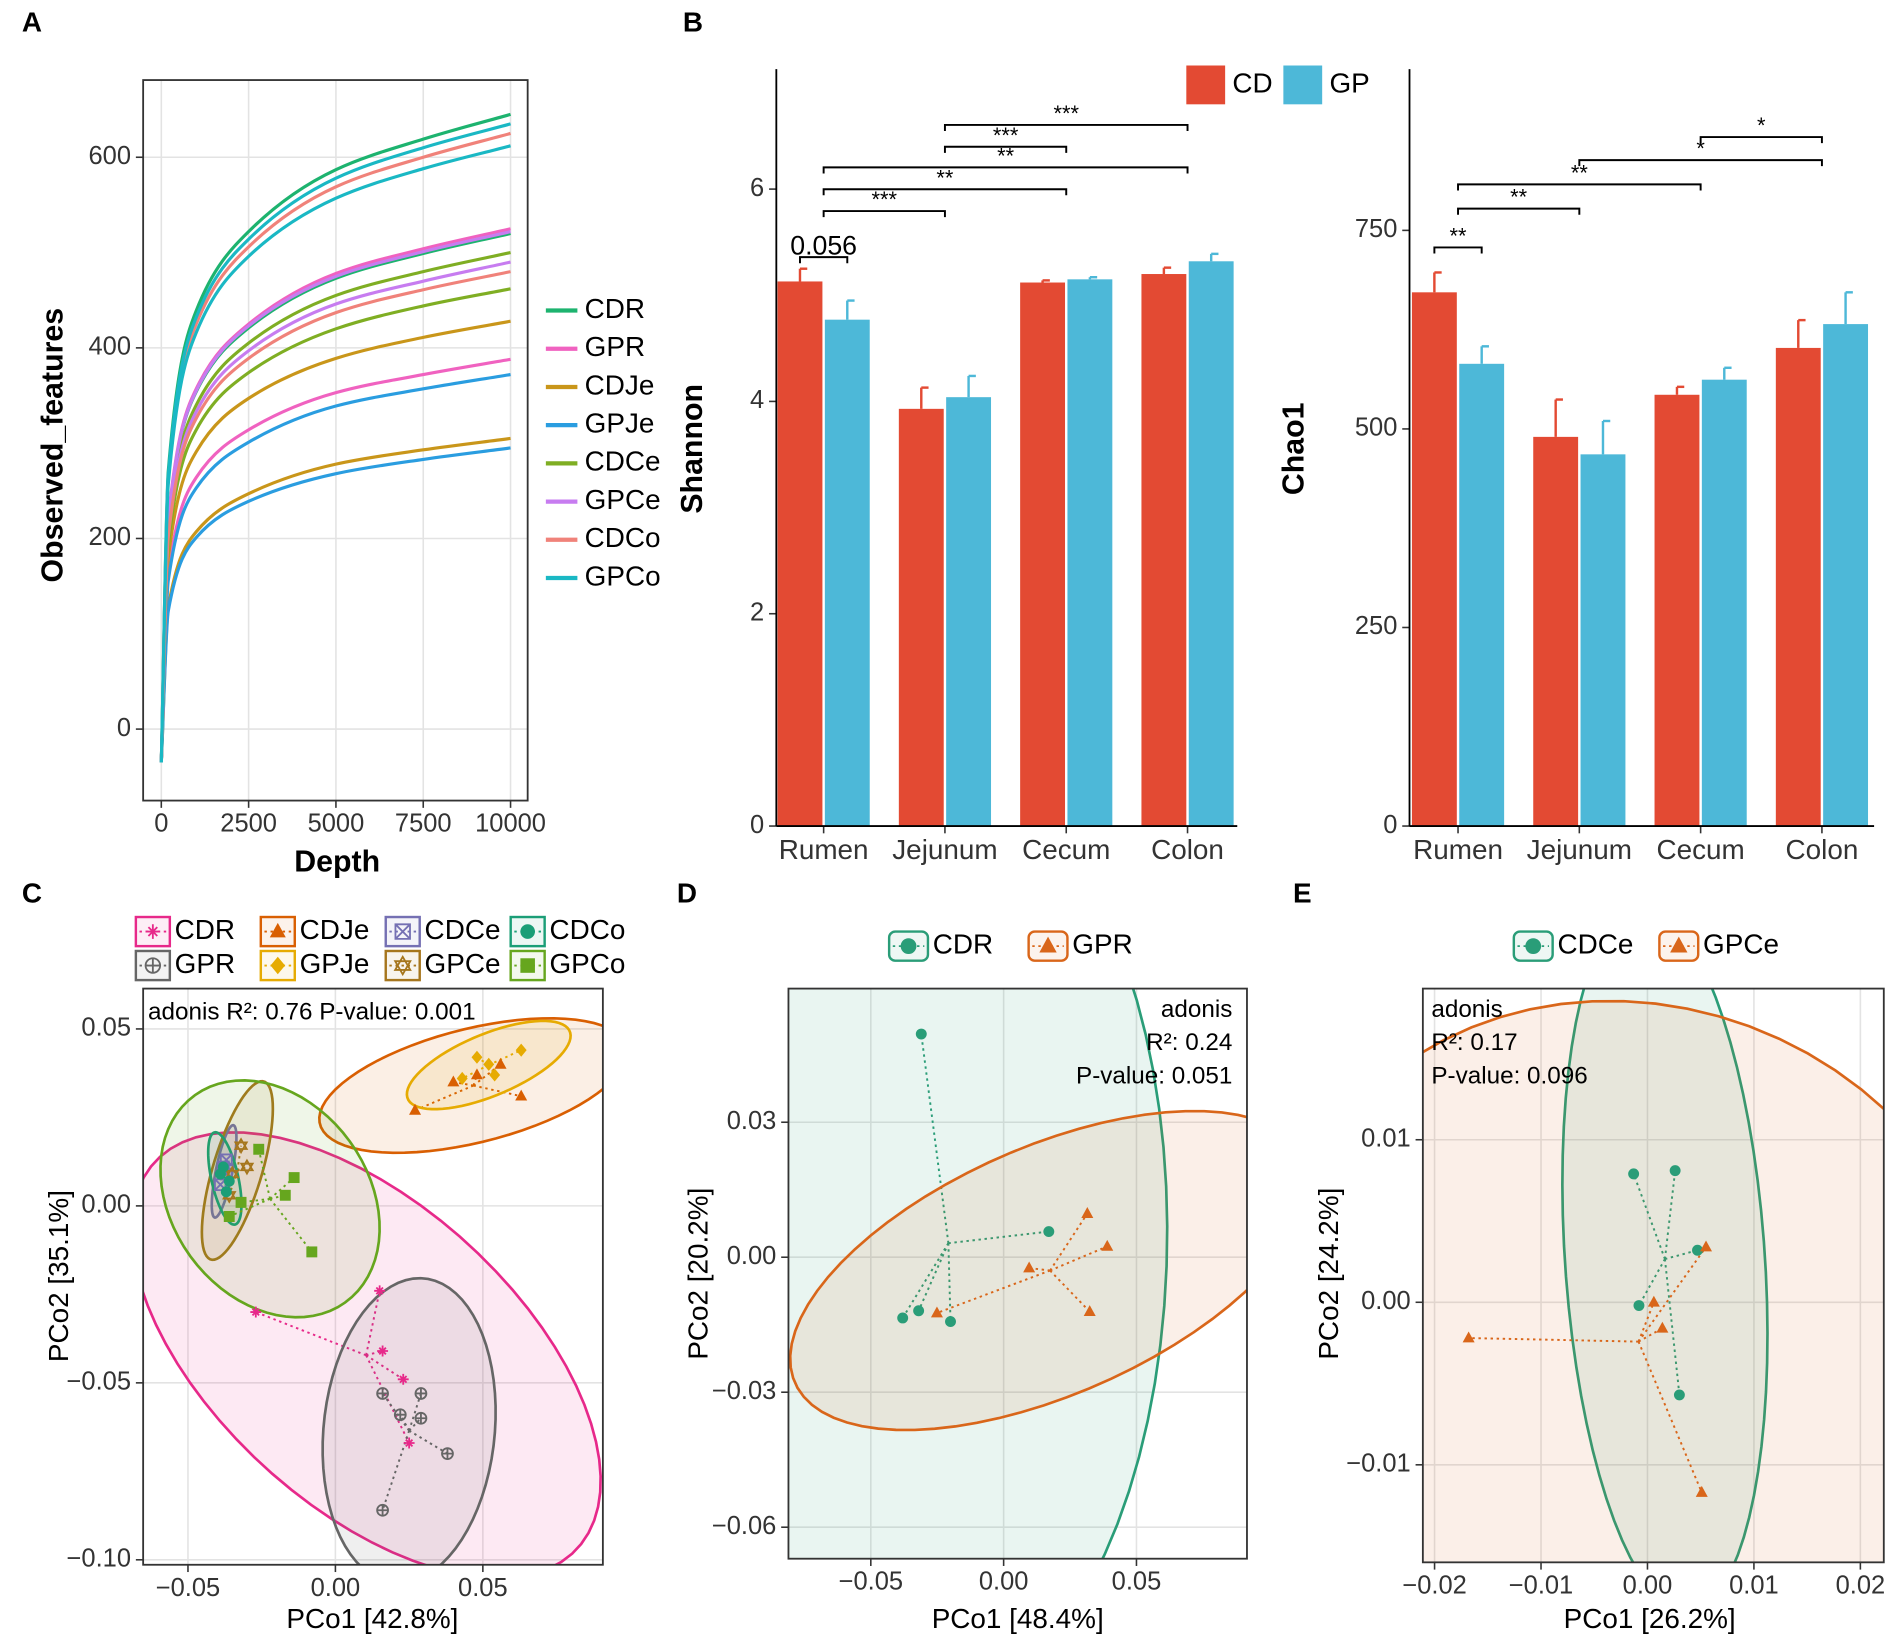 This screenshot has height=1643, width=1902. I want to click on legend-label: GPR, so click(615, 346).